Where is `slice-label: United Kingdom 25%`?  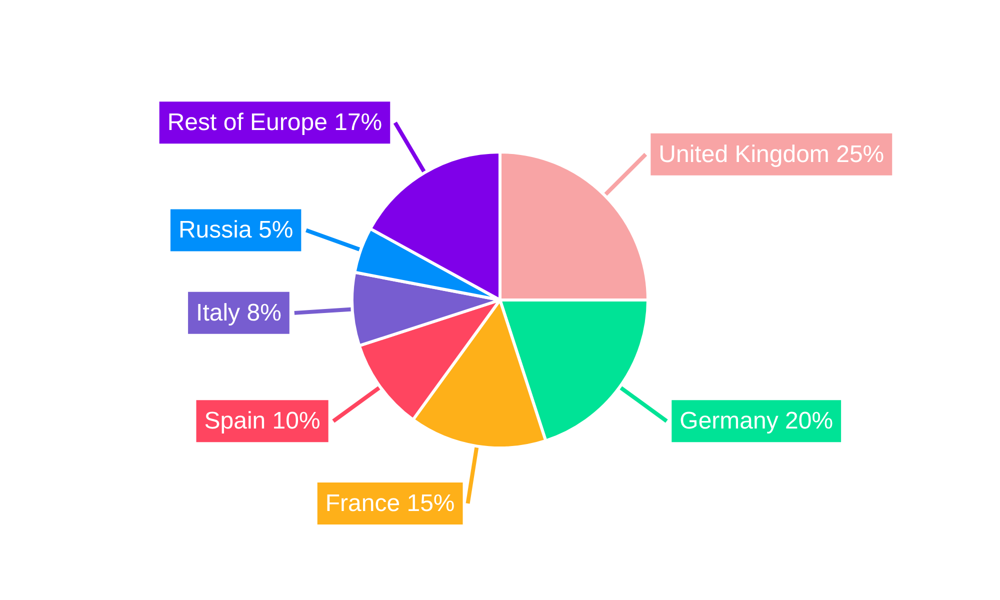
slice-label: United Kingdom 25% is located at coordinates (771, 154).